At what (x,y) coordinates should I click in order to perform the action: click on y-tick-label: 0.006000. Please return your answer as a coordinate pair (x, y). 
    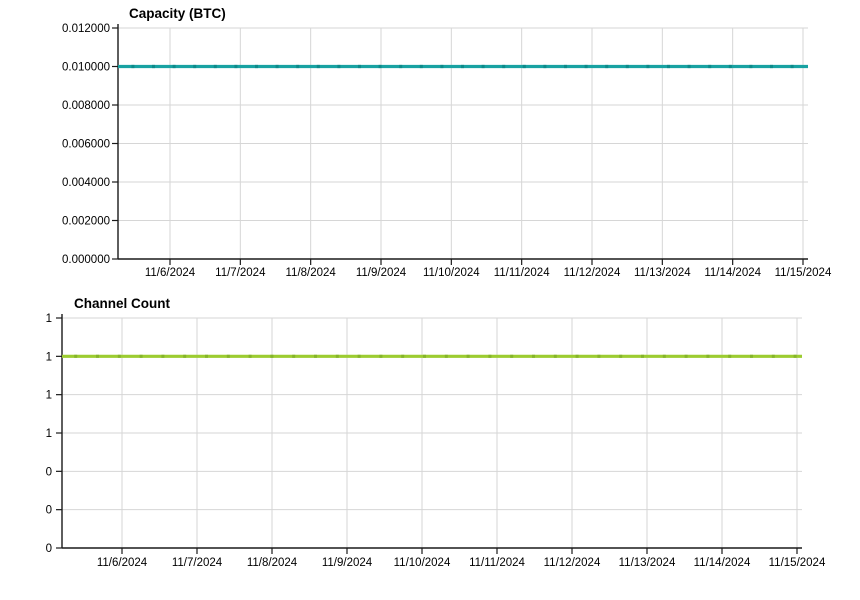
    Looking at the image, I should click on (86, 145).